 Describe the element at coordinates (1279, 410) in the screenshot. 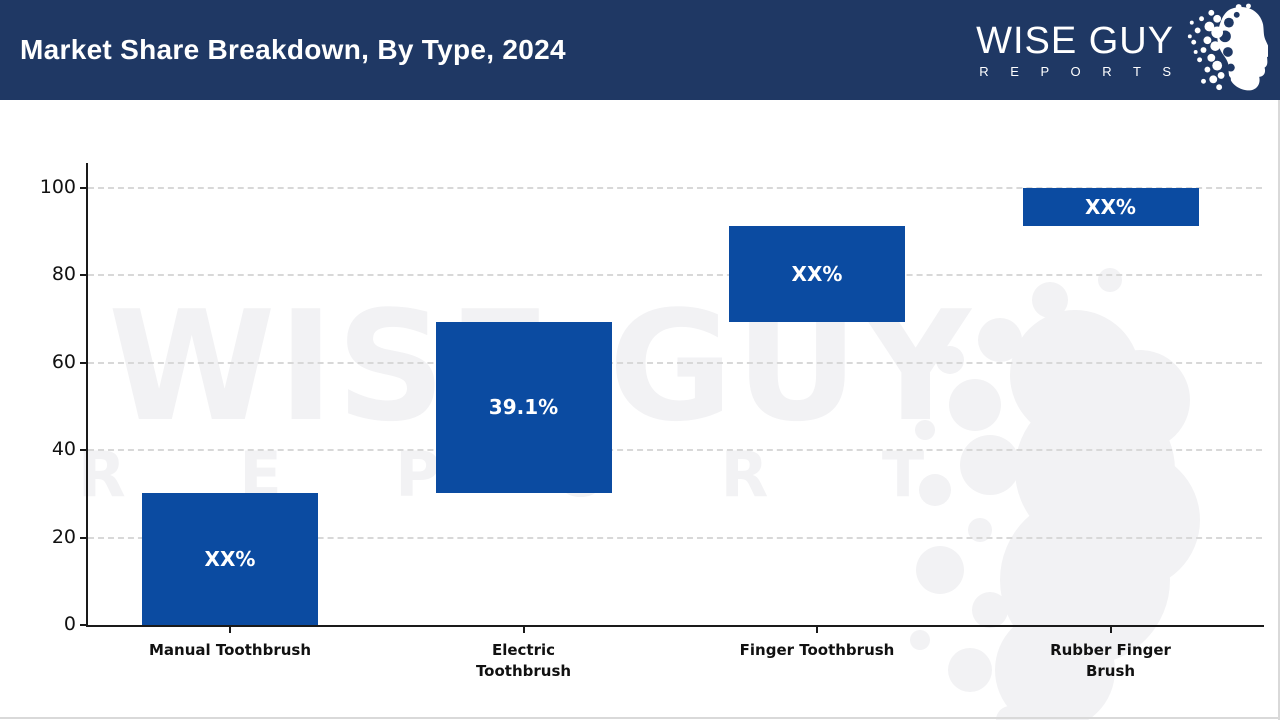

I see `frame-right-border` at that location.